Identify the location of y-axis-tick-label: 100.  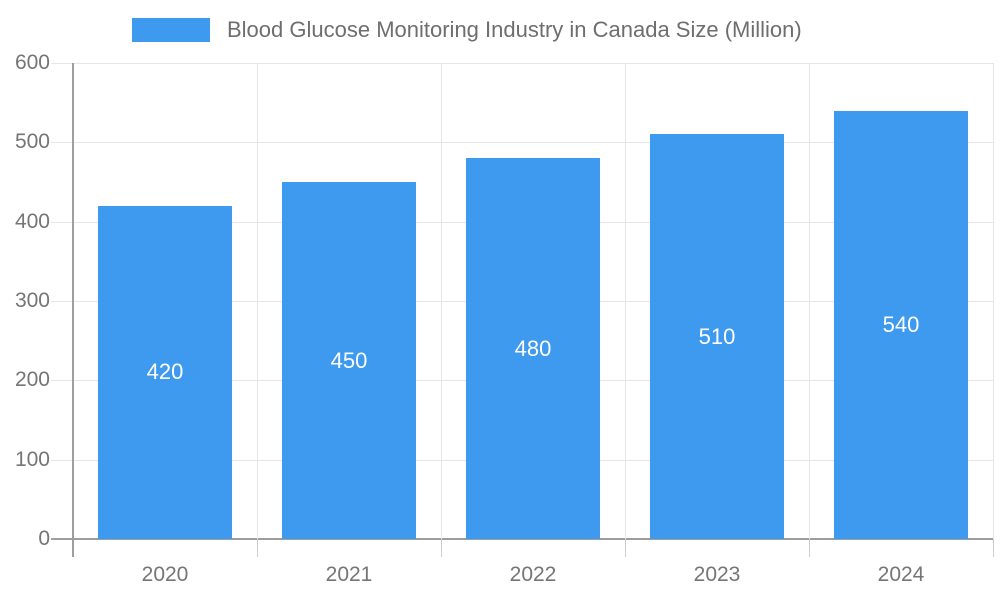
(32, 459).